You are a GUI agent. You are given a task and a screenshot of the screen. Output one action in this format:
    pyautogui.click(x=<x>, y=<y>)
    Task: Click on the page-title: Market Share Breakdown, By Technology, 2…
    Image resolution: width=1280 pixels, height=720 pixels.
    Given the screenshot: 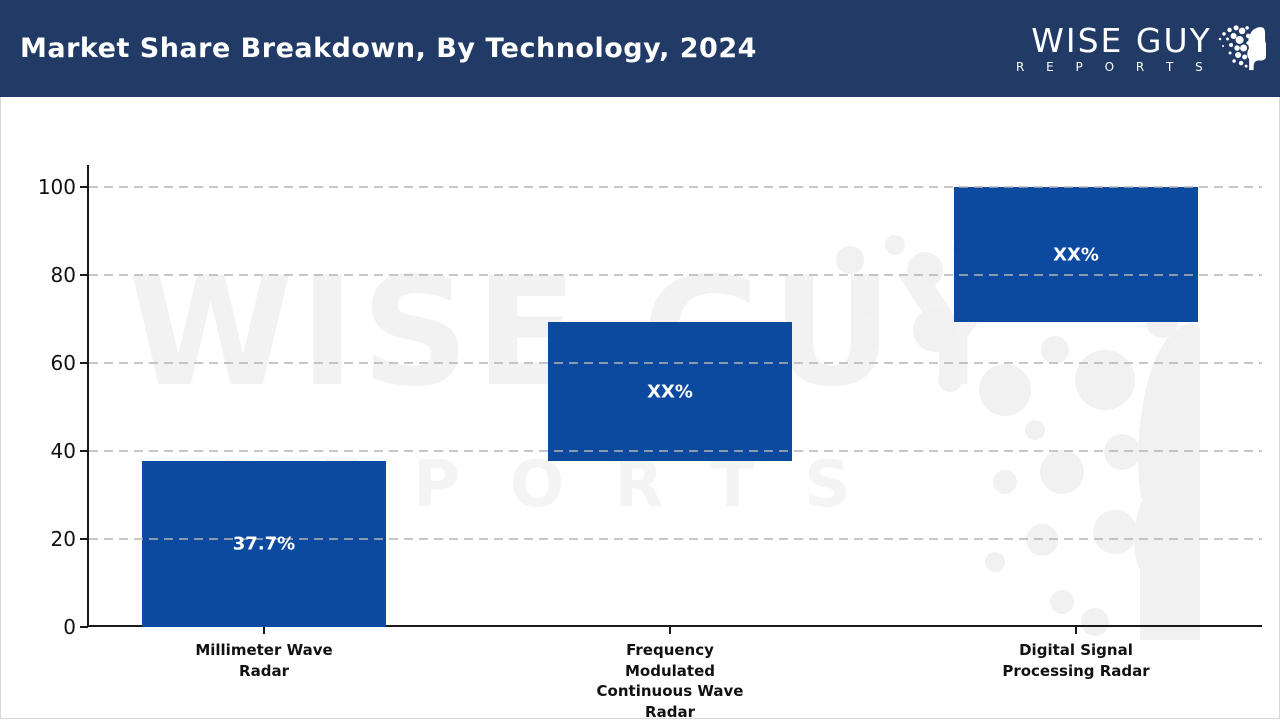 What is the action you would take?
    pyautogui.click(x=388, y=48)
    